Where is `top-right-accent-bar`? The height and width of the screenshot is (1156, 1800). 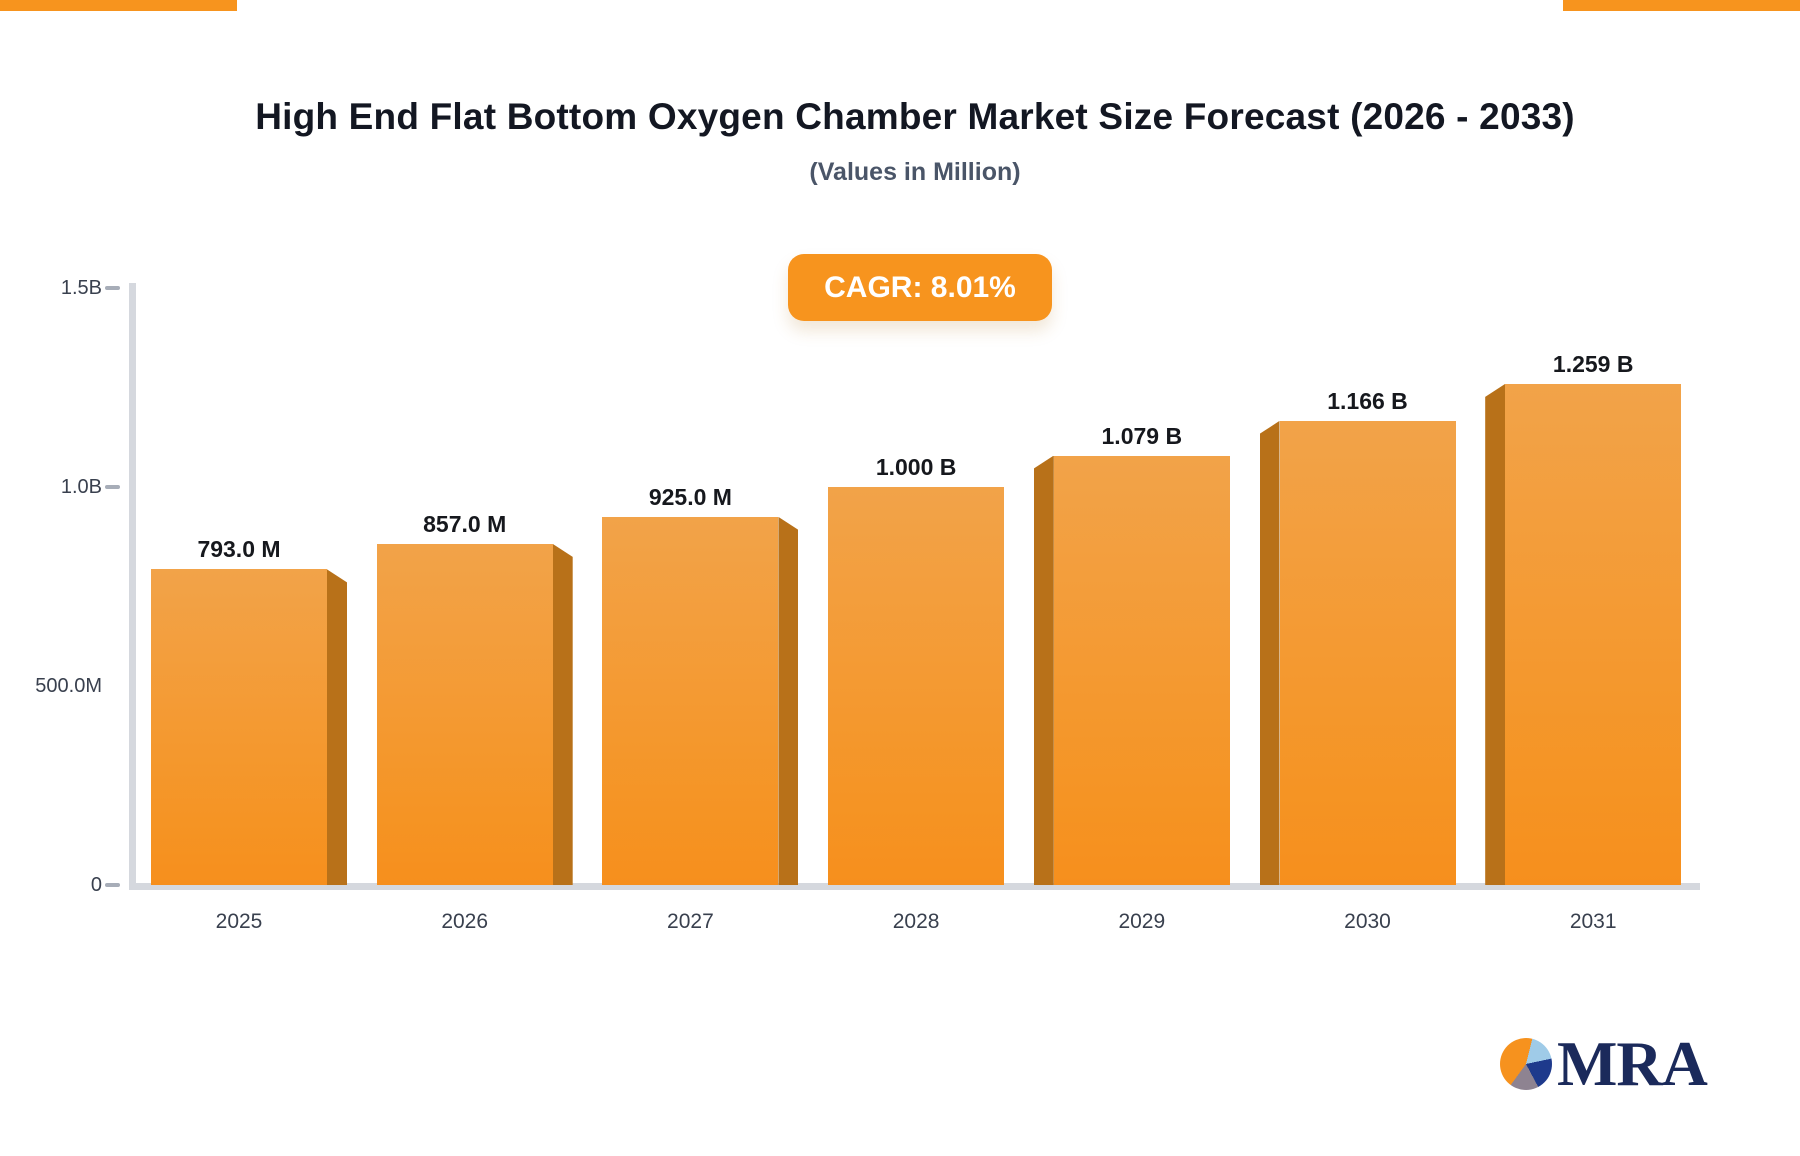
top-right-accent-bar is located at coordinates (1681, 5).